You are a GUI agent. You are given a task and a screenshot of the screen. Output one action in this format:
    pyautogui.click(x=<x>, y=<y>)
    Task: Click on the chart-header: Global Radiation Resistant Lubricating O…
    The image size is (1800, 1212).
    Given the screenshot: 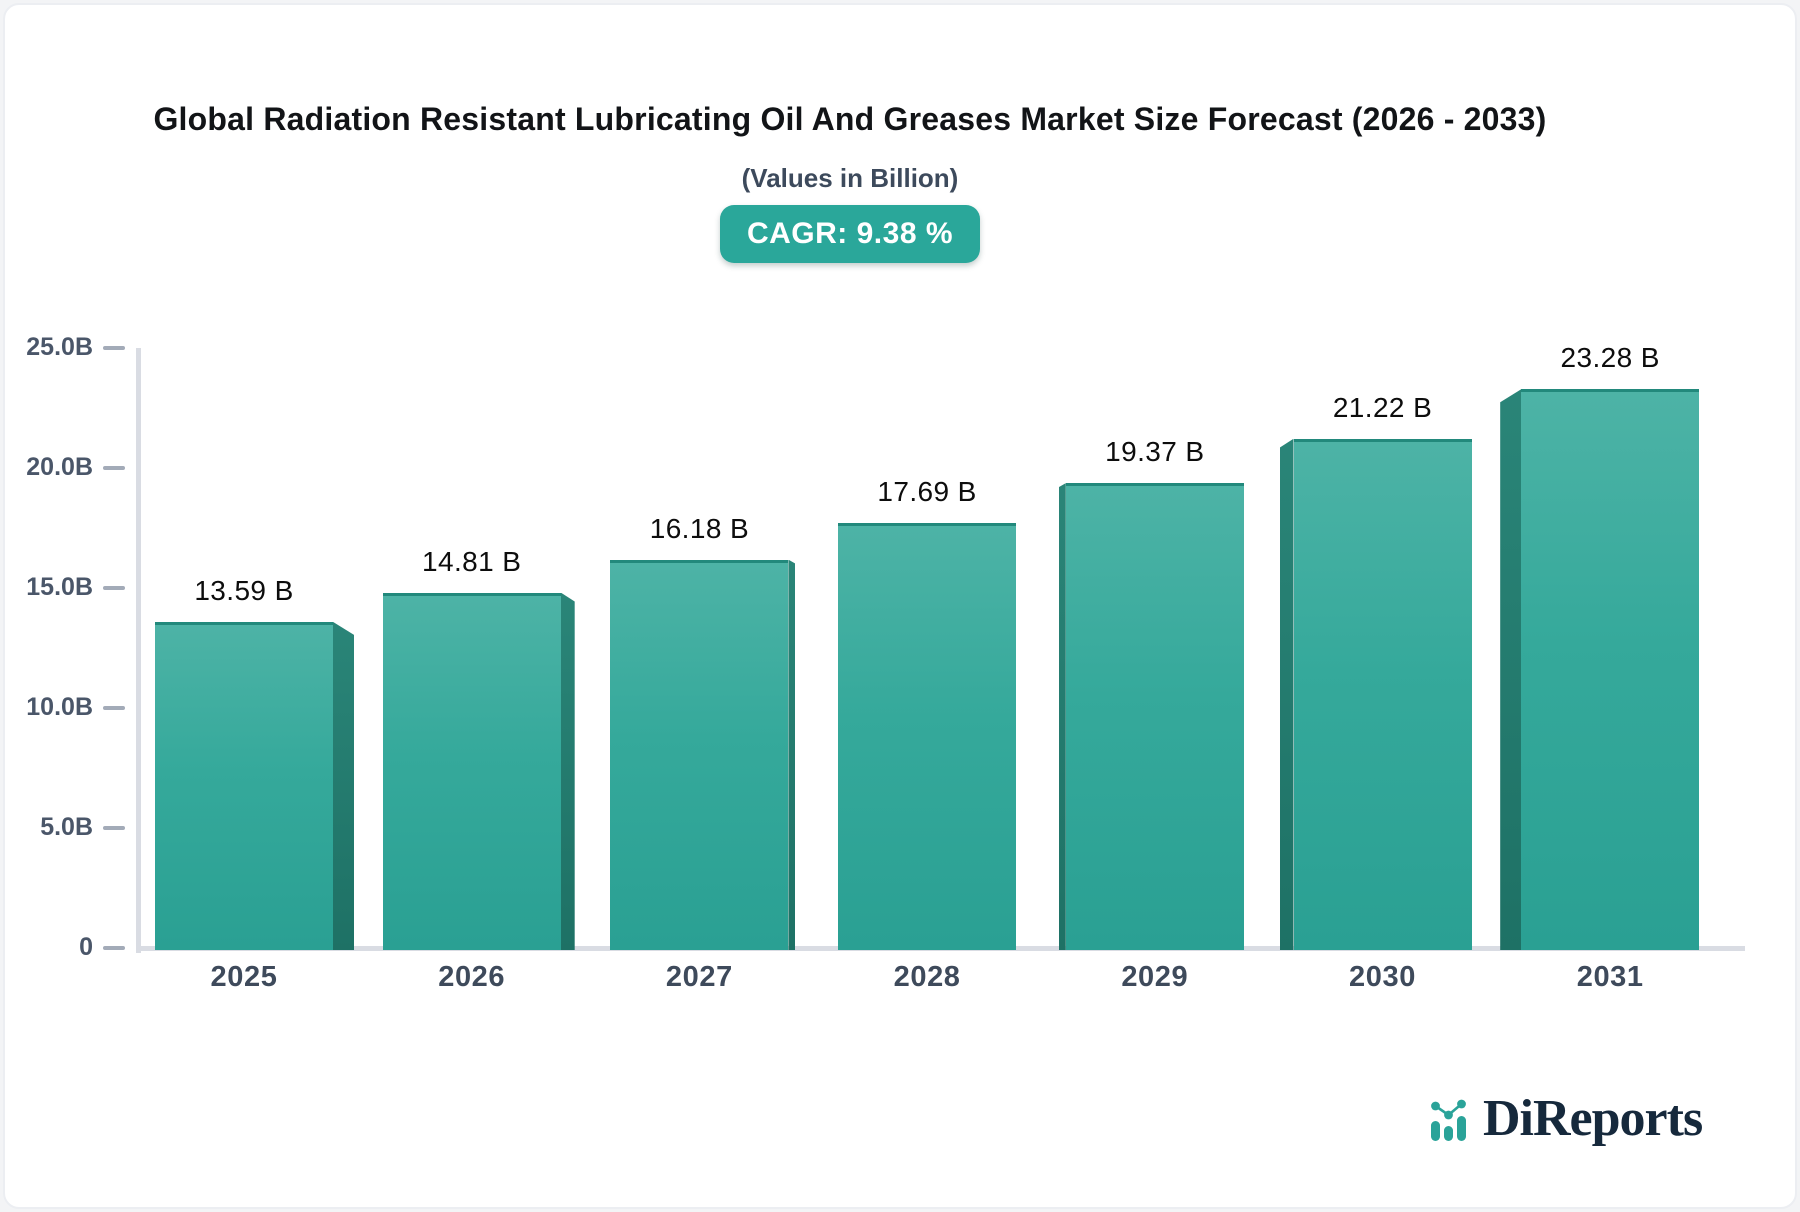 What is the action you would take?
    pyautogui.click(x=850, y=179)
    